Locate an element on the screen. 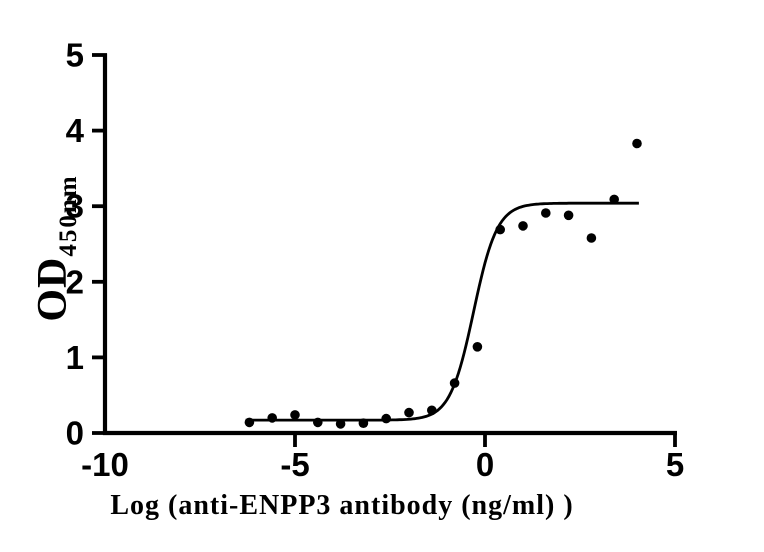  y-axis-label-subscript: 450nm is located at coordinates (68, 215).